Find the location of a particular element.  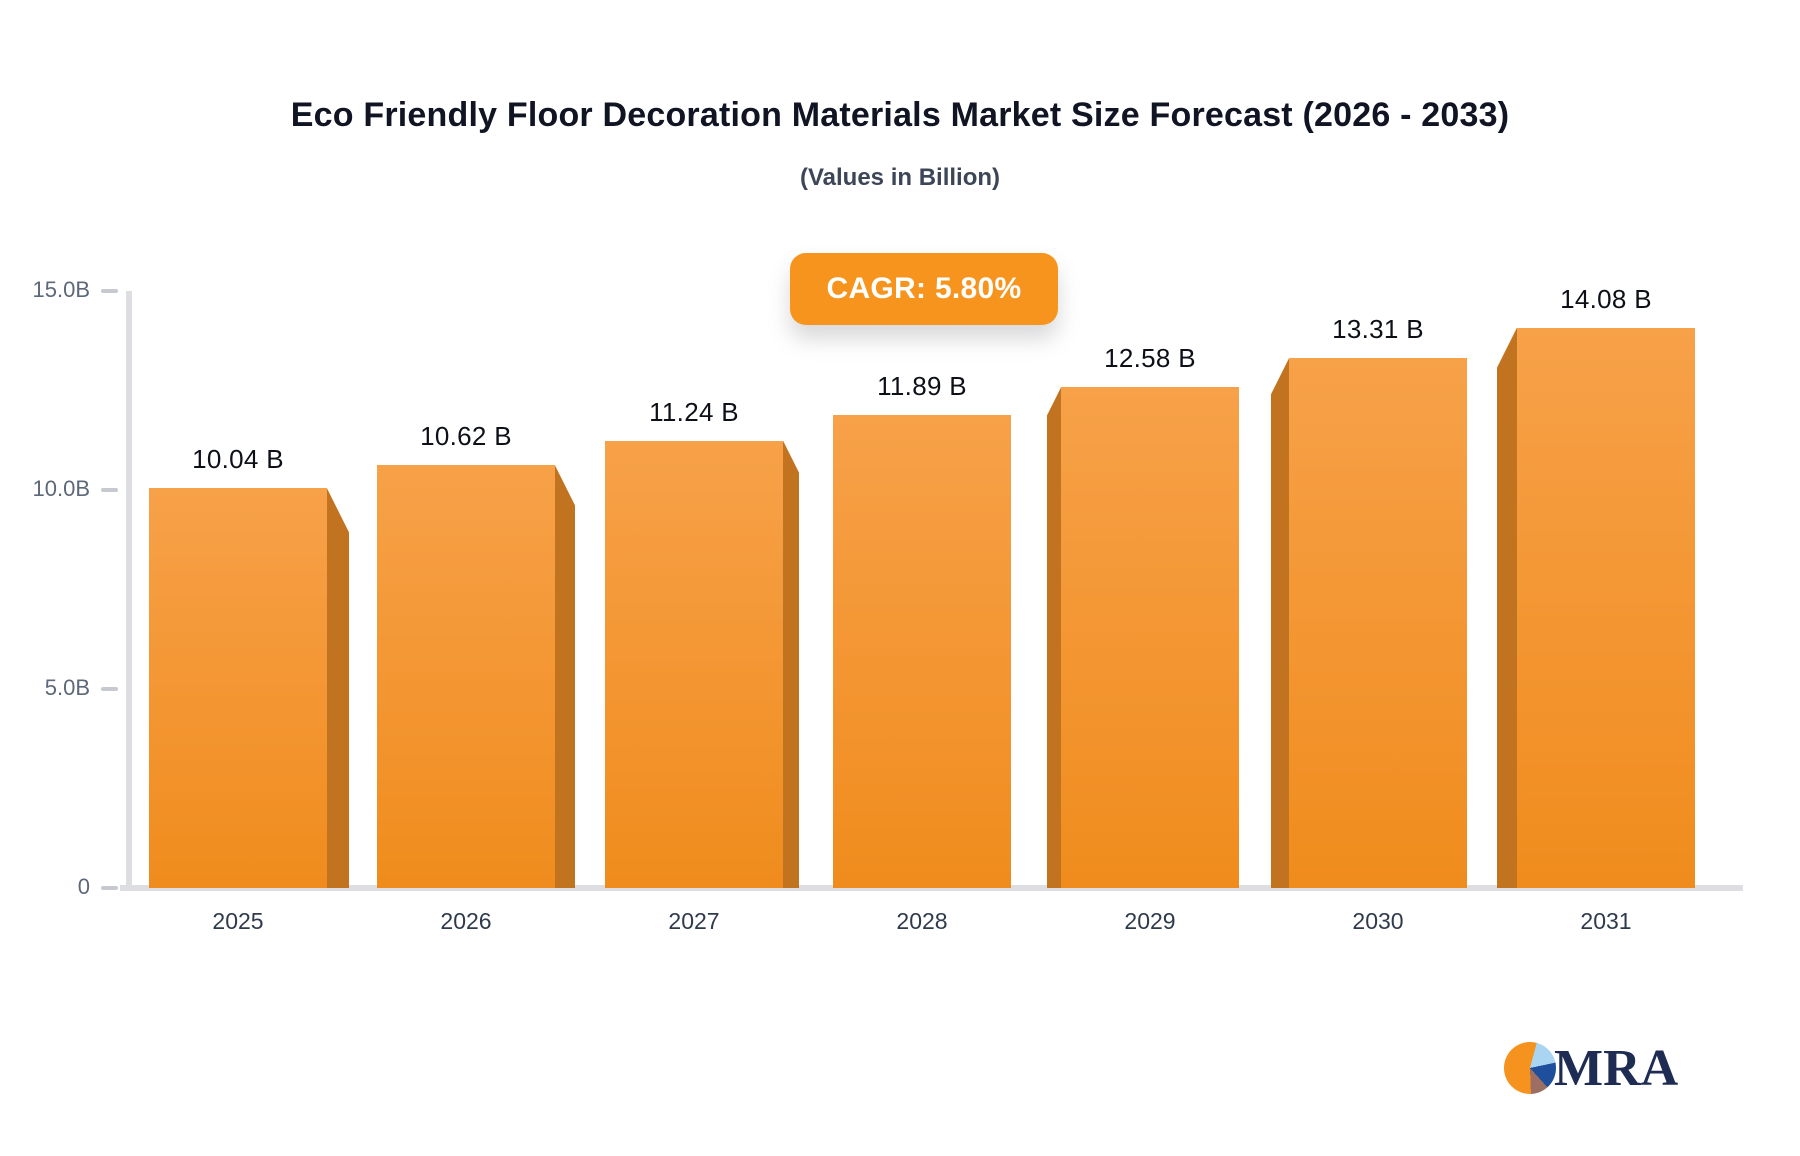

y-axis-tick-label: 0 is located at coordinates (83, 886).